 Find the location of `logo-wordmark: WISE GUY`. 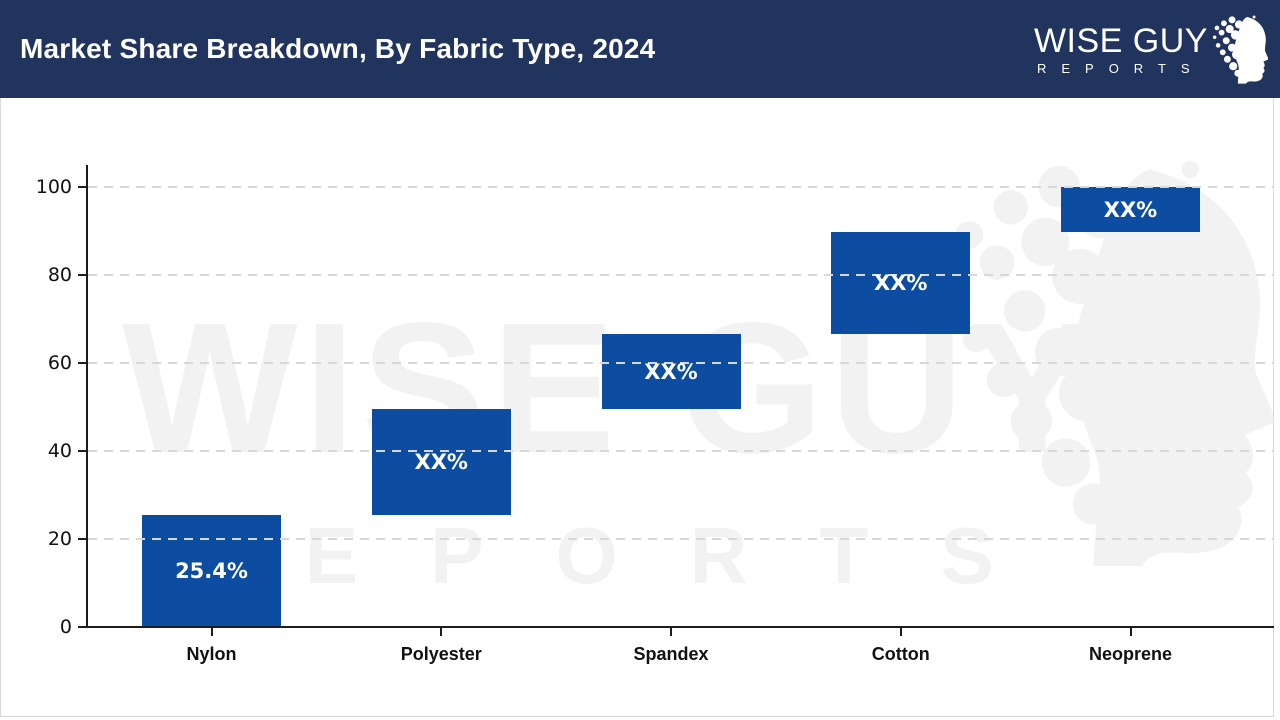

logo-wordmark: WISE GUY is located at coordinates (1120, 41).